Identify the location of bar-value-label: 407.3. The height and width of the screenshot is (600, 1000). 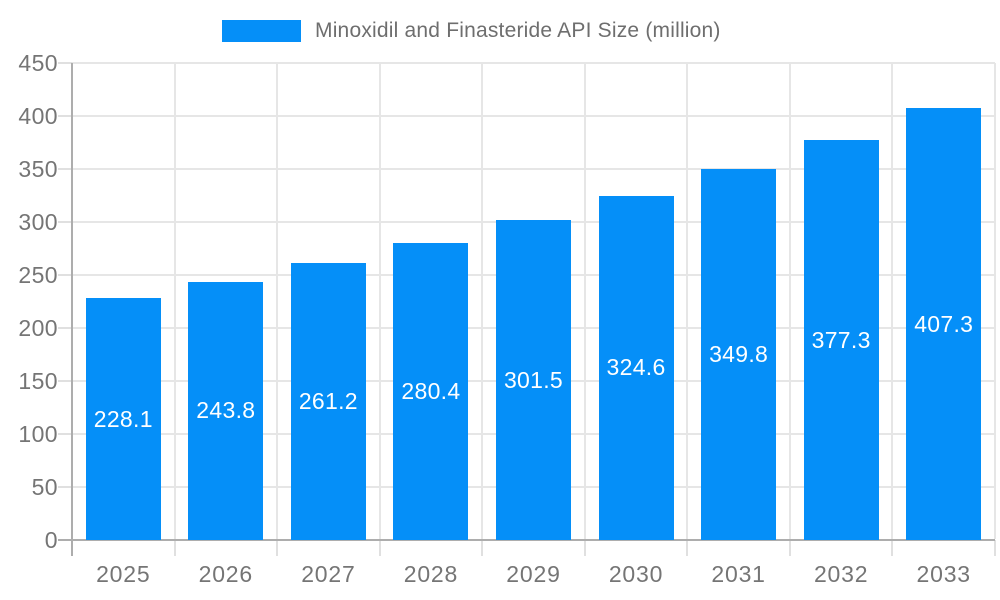
(944, 323).